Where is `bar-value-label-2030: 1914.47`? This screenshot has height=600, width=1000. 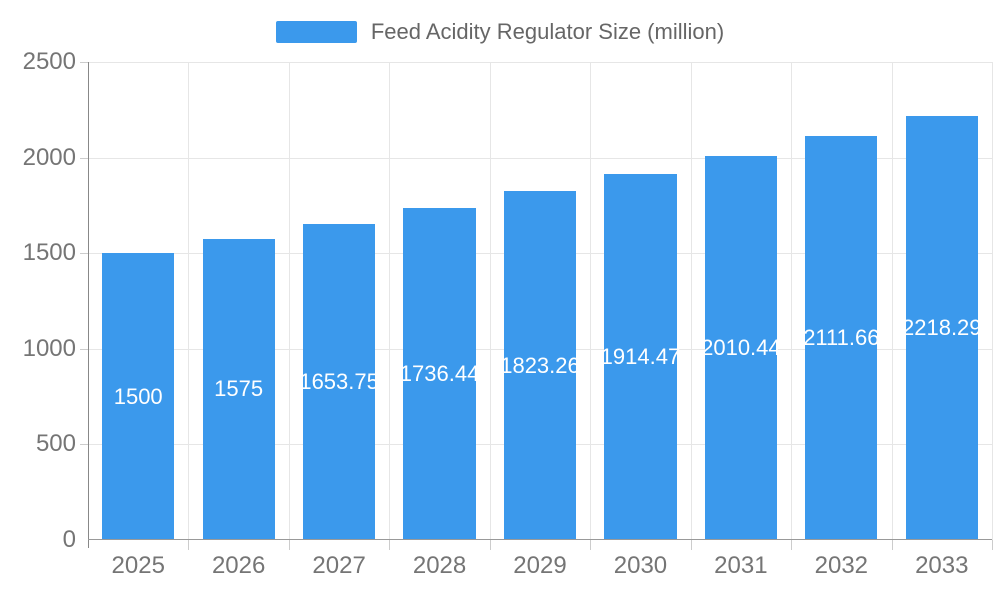 bar-value-label-2030: 1914.47 is located at coordinates (640, 356).